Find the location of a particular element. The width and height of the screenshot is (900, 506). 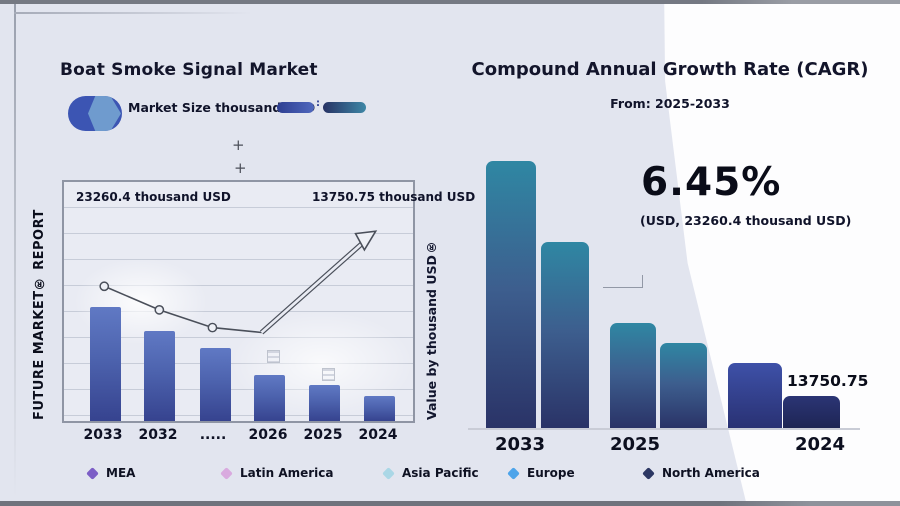

legend-item-latin-america: Latin America is located at coordinates (277, 473).